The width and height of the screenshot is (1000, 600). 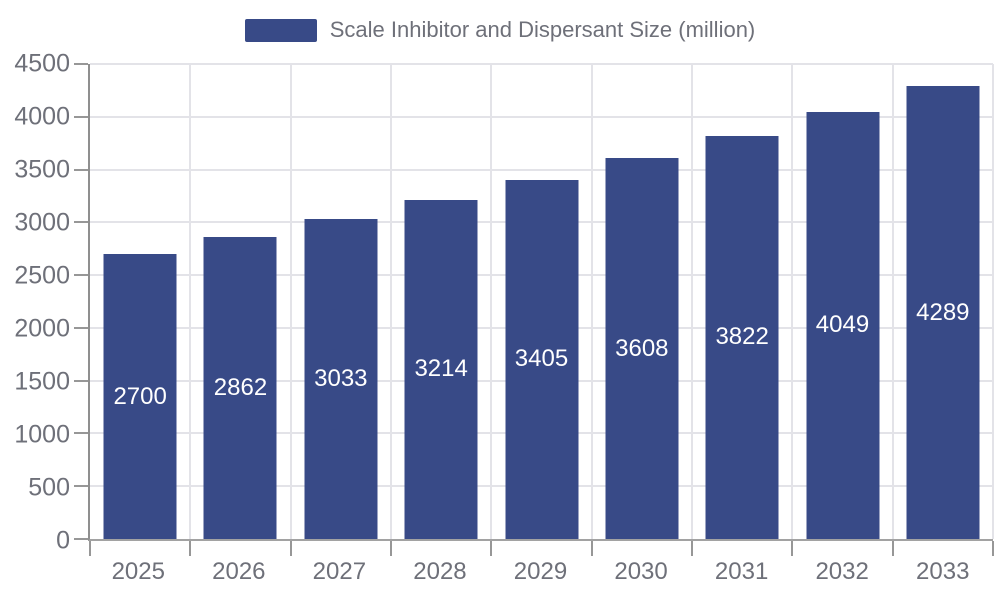 What do you see at coordinates (641, 571) in the screenshot?
I see `x-axis-tick-label: 2030` at bounding box center [641, 571].